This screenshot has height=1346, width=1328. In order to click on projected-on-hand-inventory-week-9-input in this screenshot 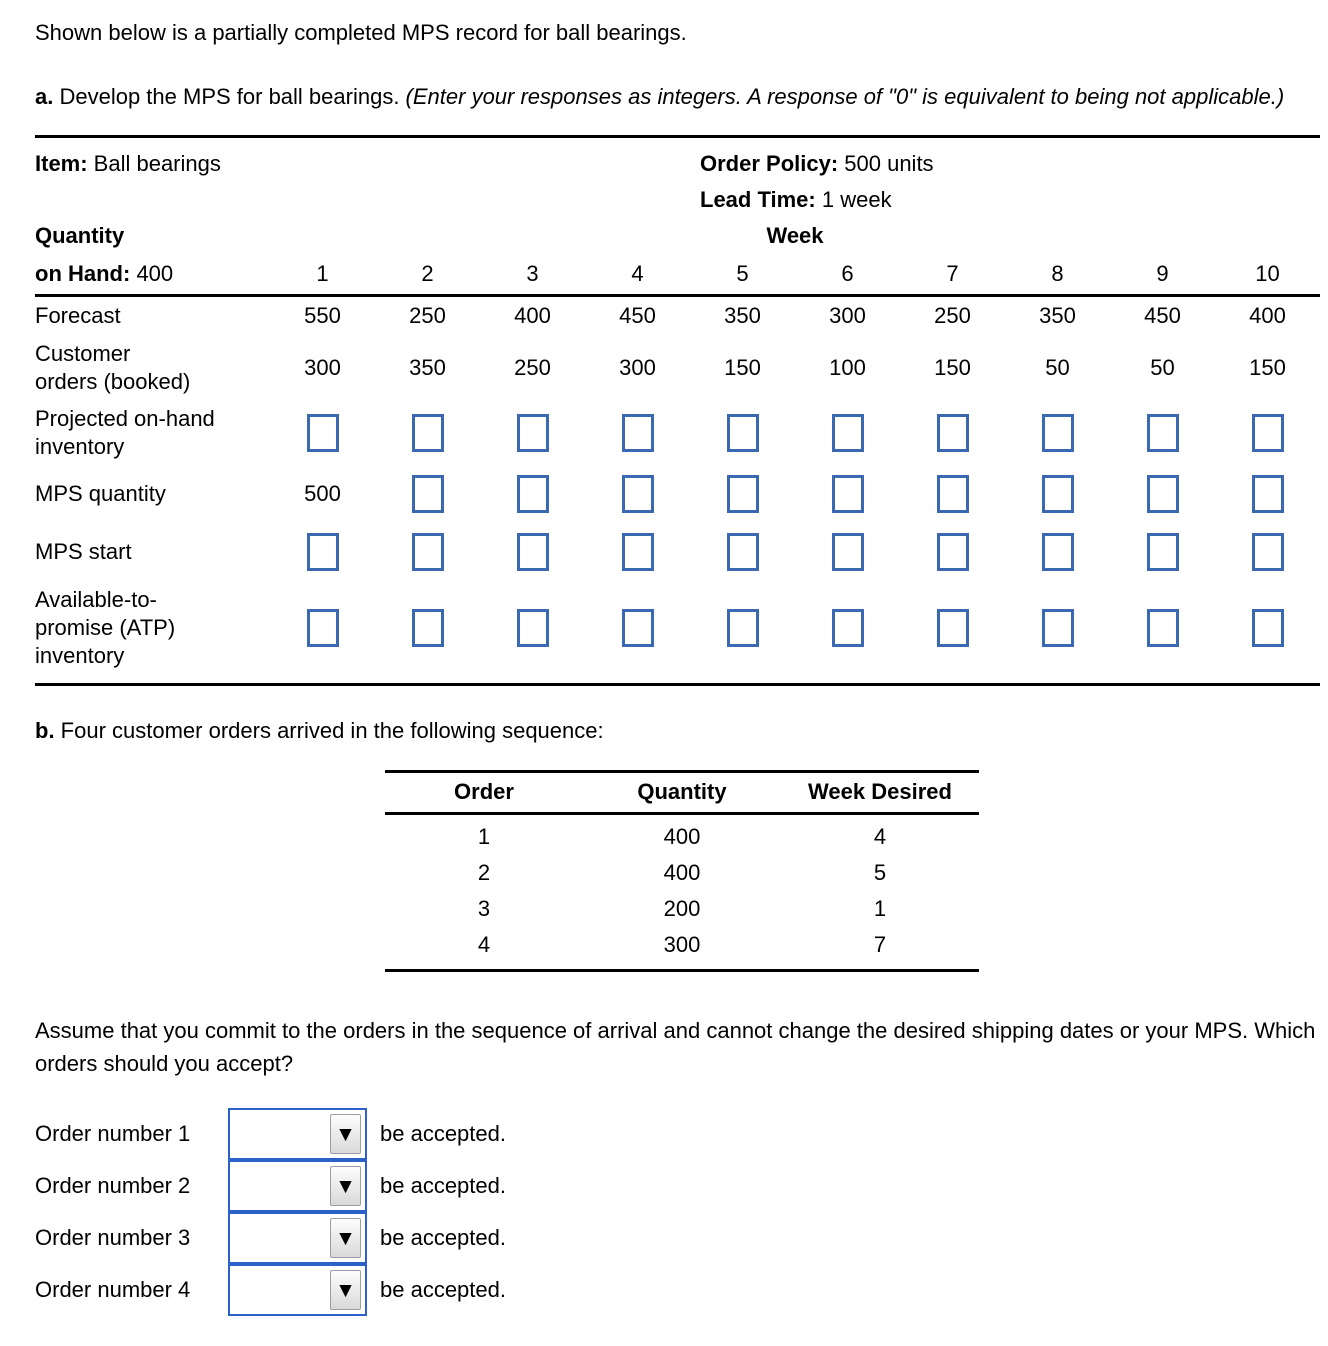, I will do `click(1162, 433)`.